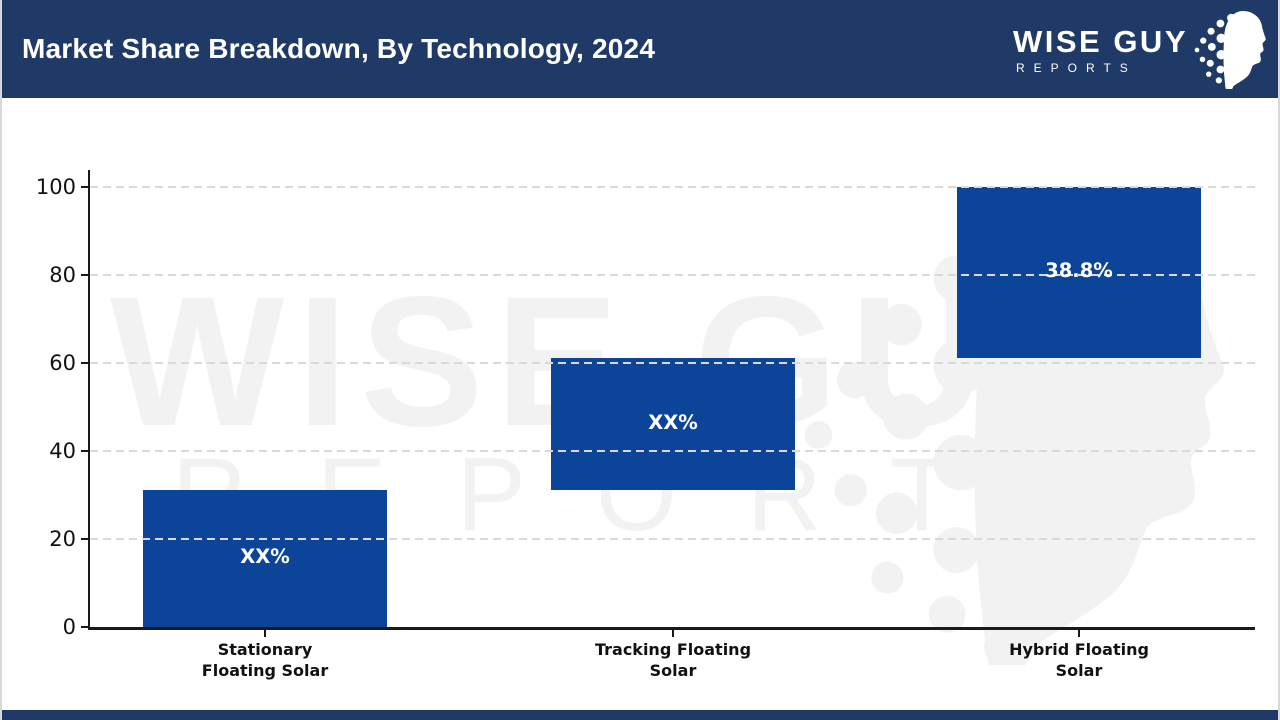  Describe the element at coordinates (1100, 41) in the screenshot. I see `logo-wordmark: WISE GUY` at that location.